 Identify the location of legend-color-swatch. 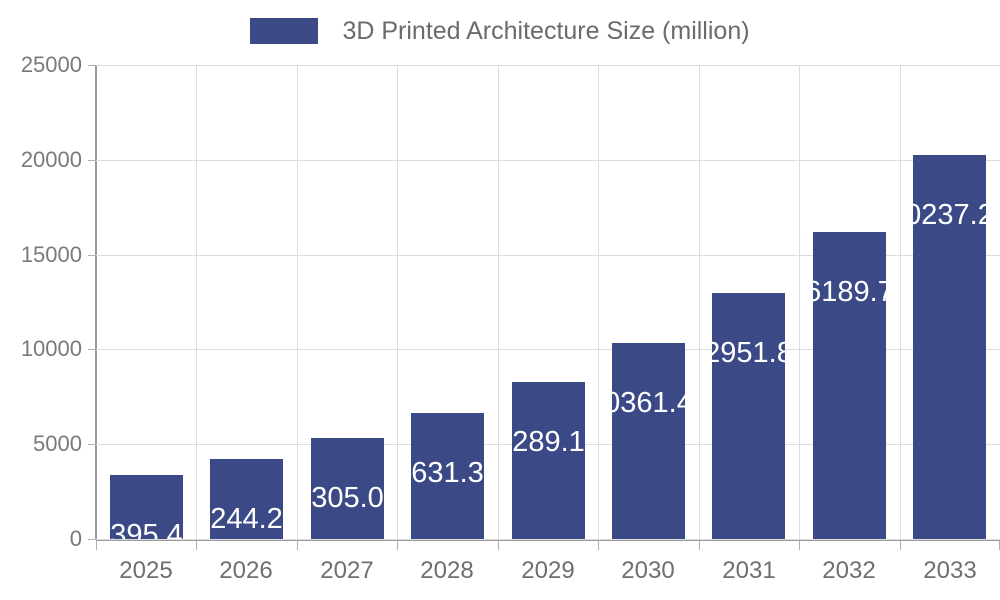
(284, 31).